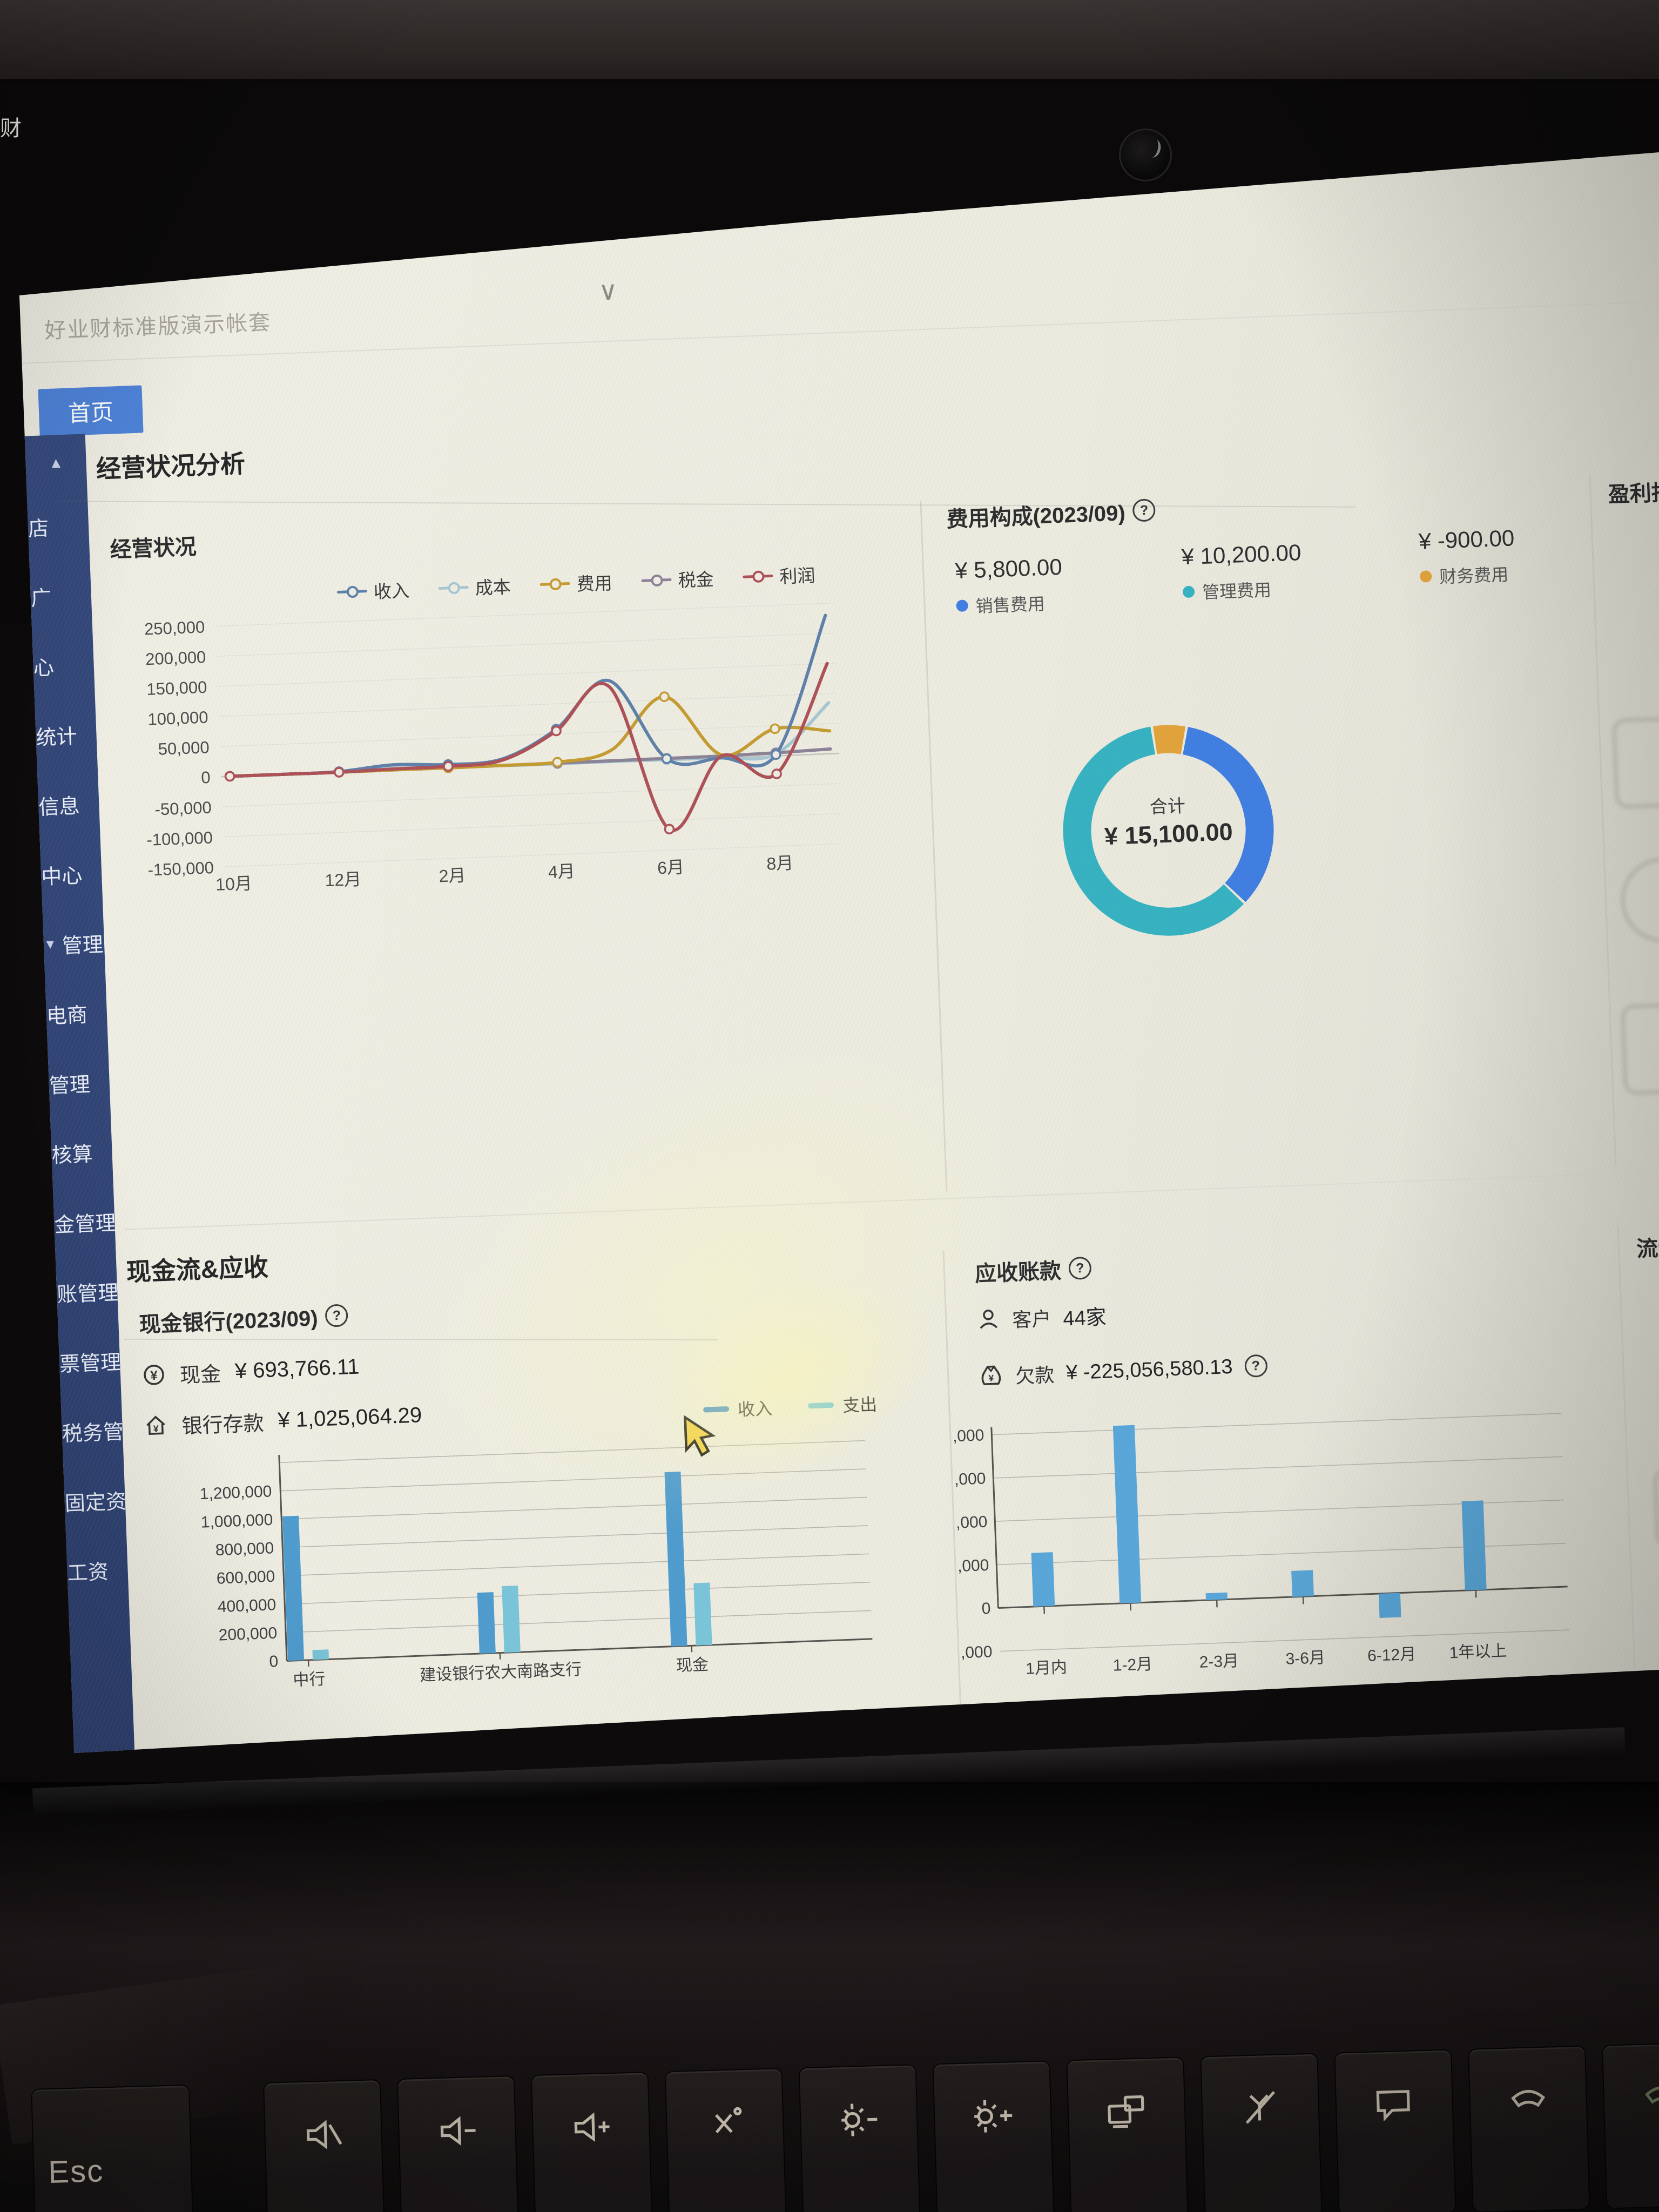 Image resolution: width=1659 pixels, height=2212 pixels. What do you see at coordinates (309, 1679) in the screenshot?
I see `svg-text: 中行` at bounding box center [309, 1679].